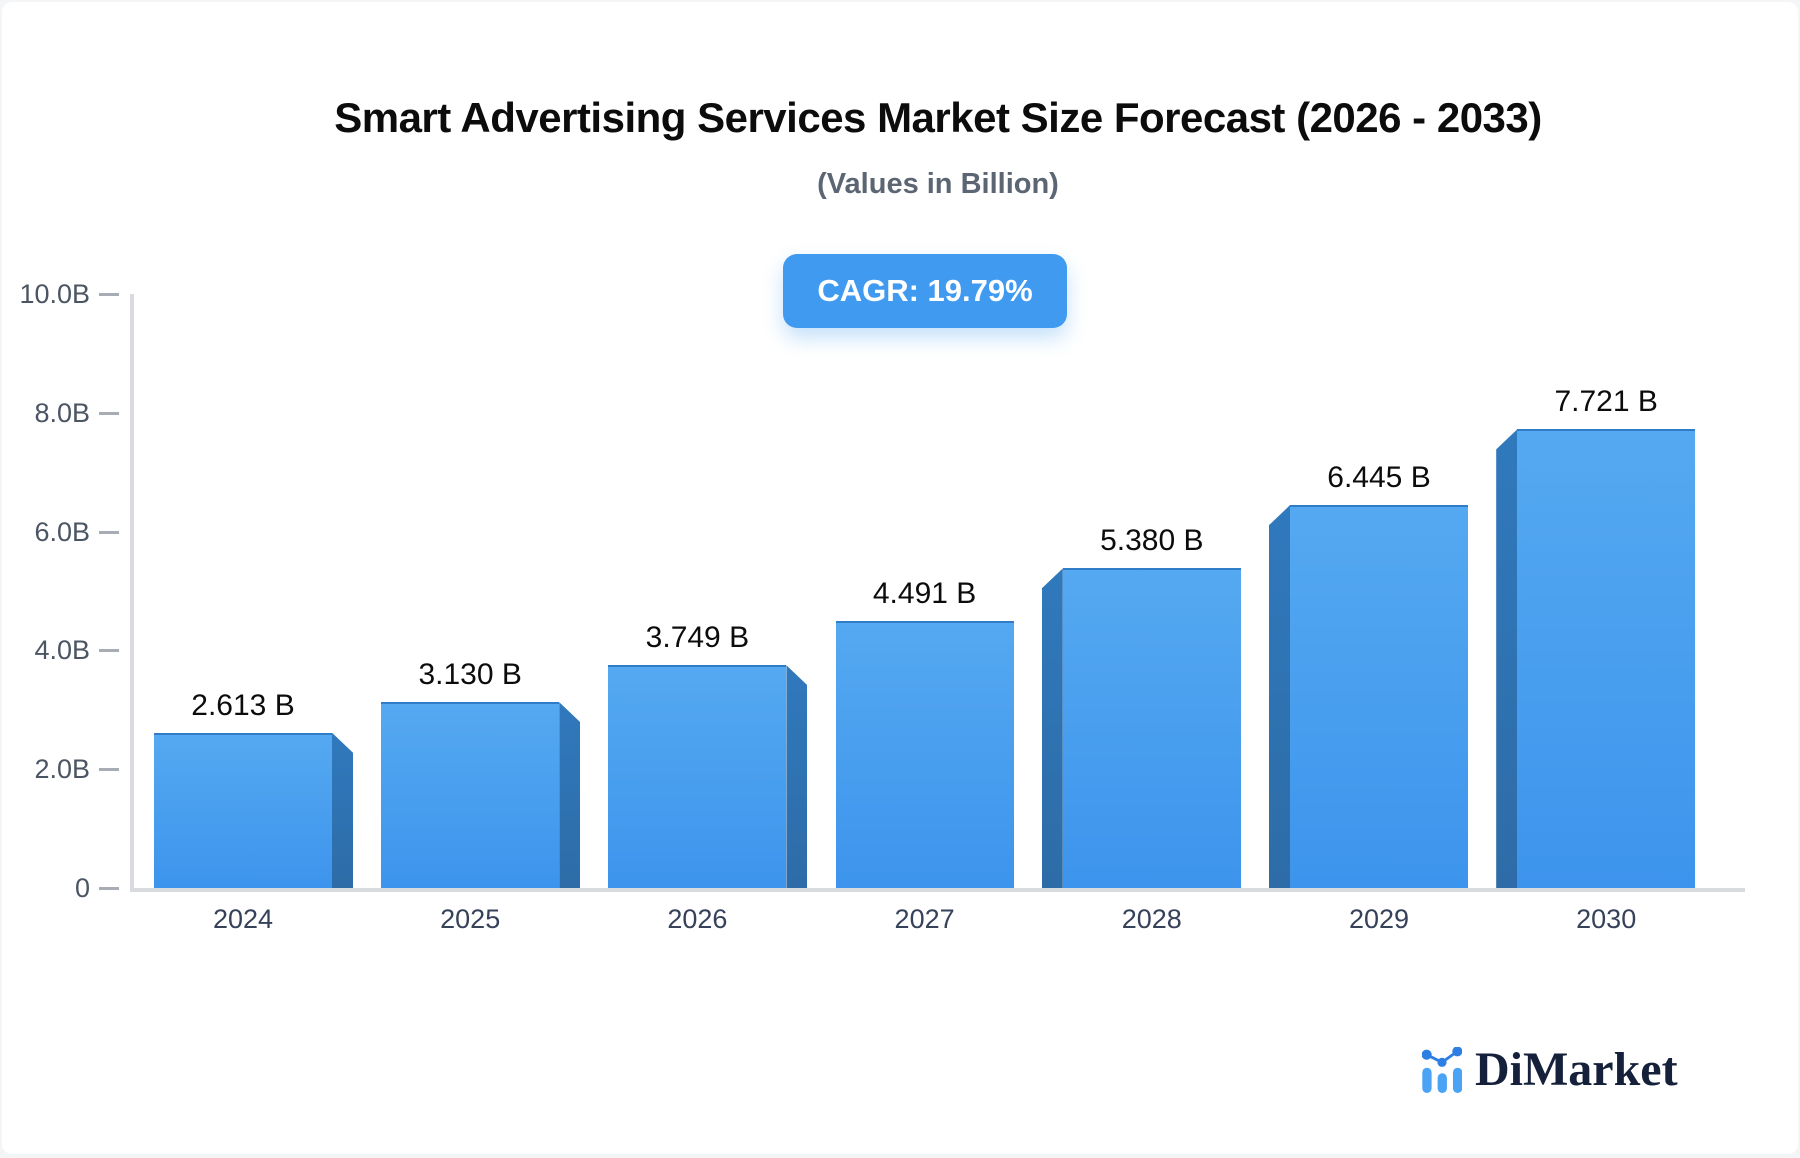 Image resolution: width=1800 pixels, height=1158 pixels. What do you see at coordinates (924, 594) in the screenshot?
I see `bar-value-label: 4.491 B` at bounding box center [924, 594].